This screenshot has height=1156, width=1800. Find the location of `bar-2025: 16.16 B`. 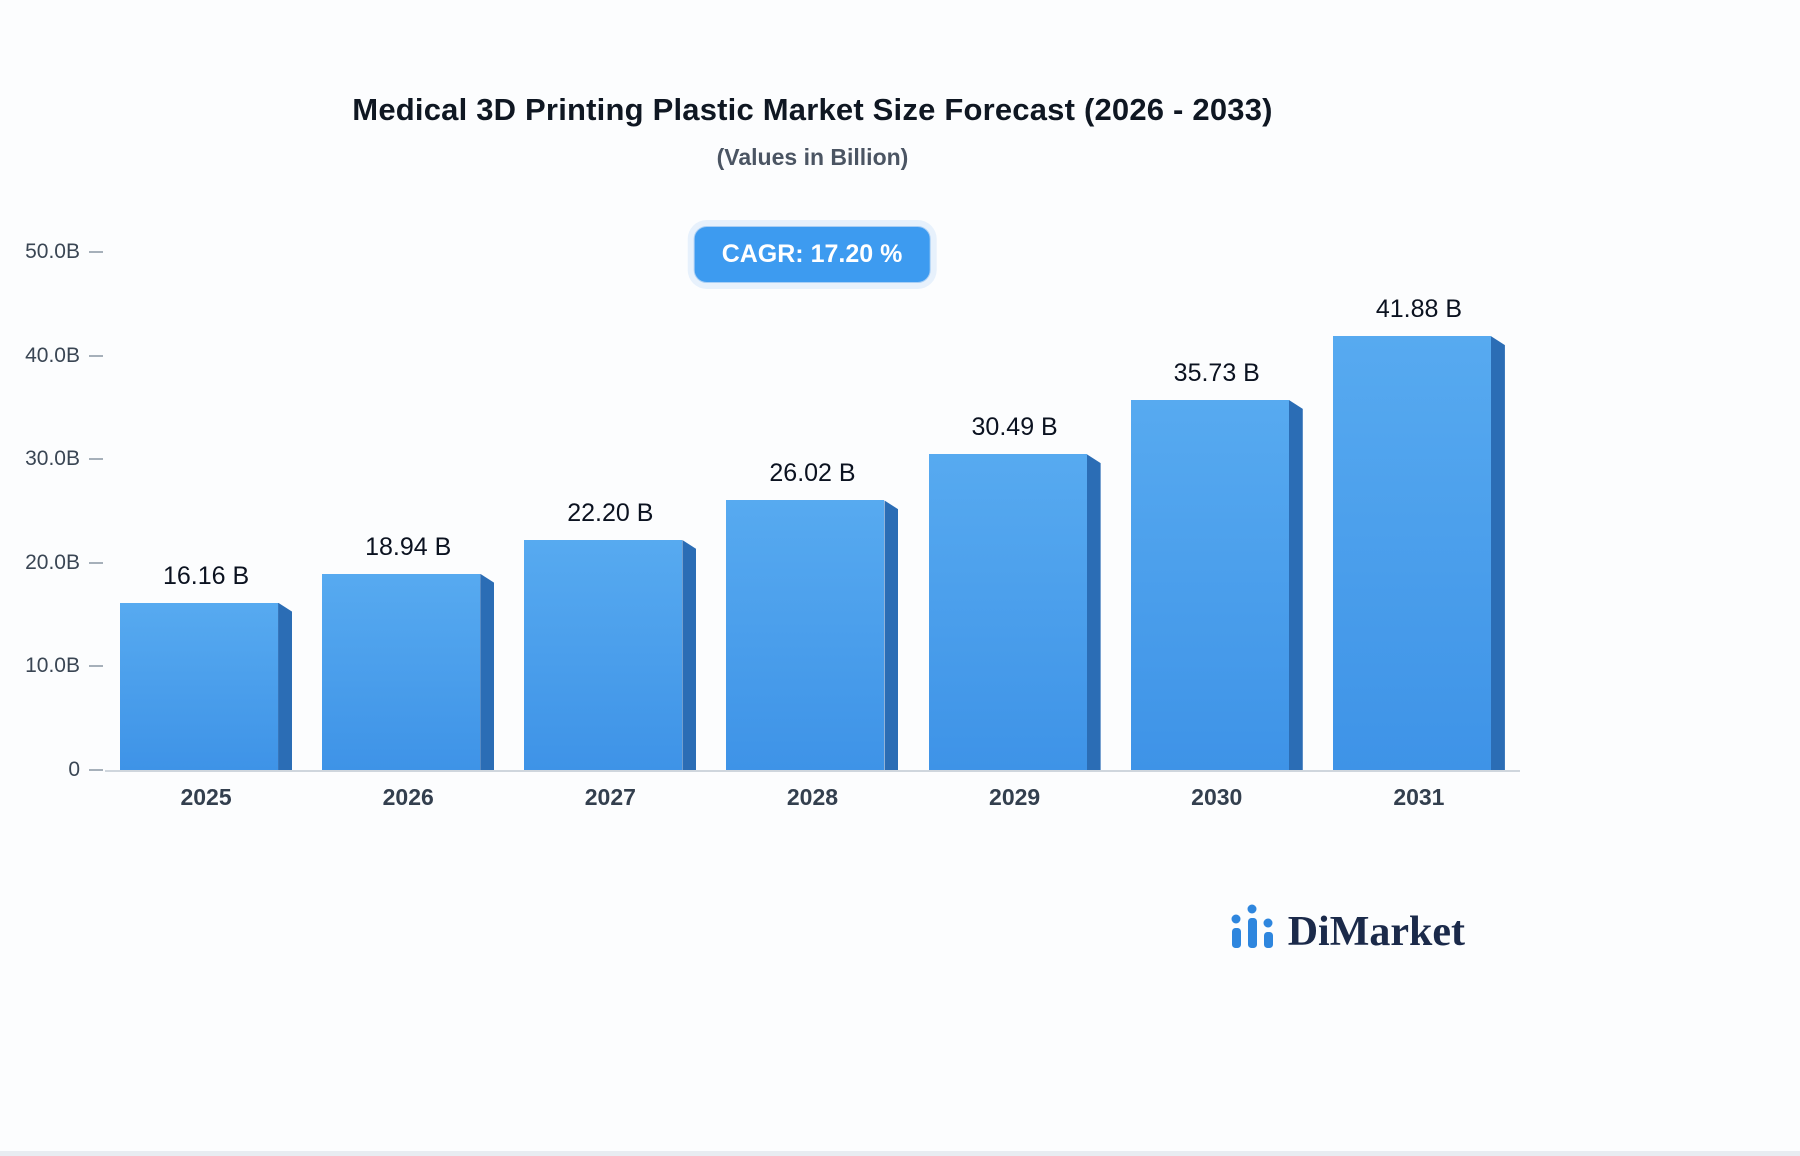

bar-2025: 16.16 B is located at coordinates (206, 666).